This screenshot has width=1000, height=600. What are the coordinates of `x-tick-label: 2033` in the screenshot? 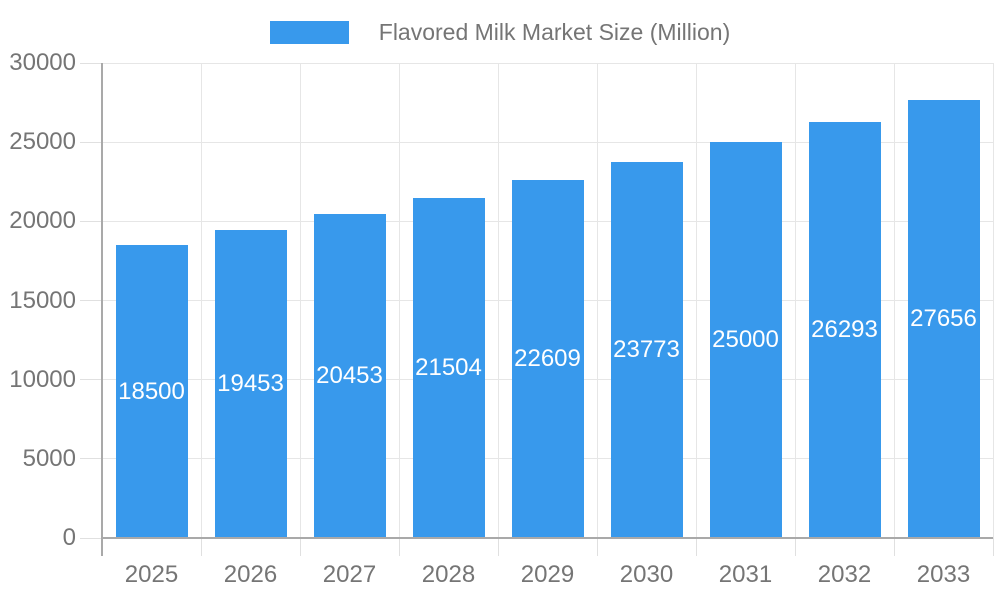 It's located at (943, 574).